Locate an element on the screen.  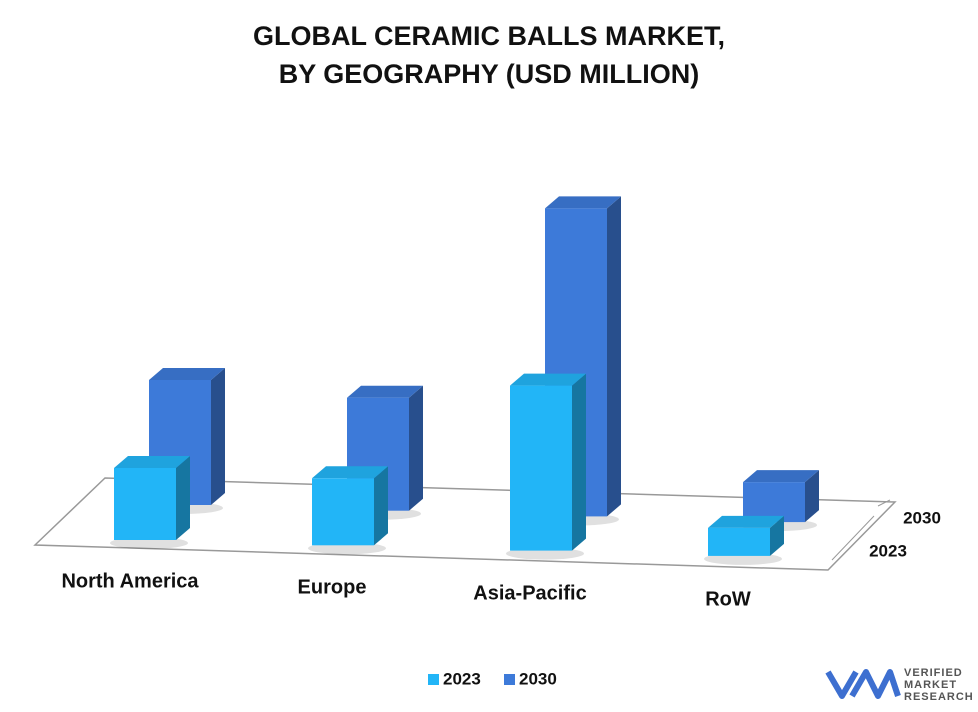
x-tick-label: RoW is located at coordinates (728, 599).